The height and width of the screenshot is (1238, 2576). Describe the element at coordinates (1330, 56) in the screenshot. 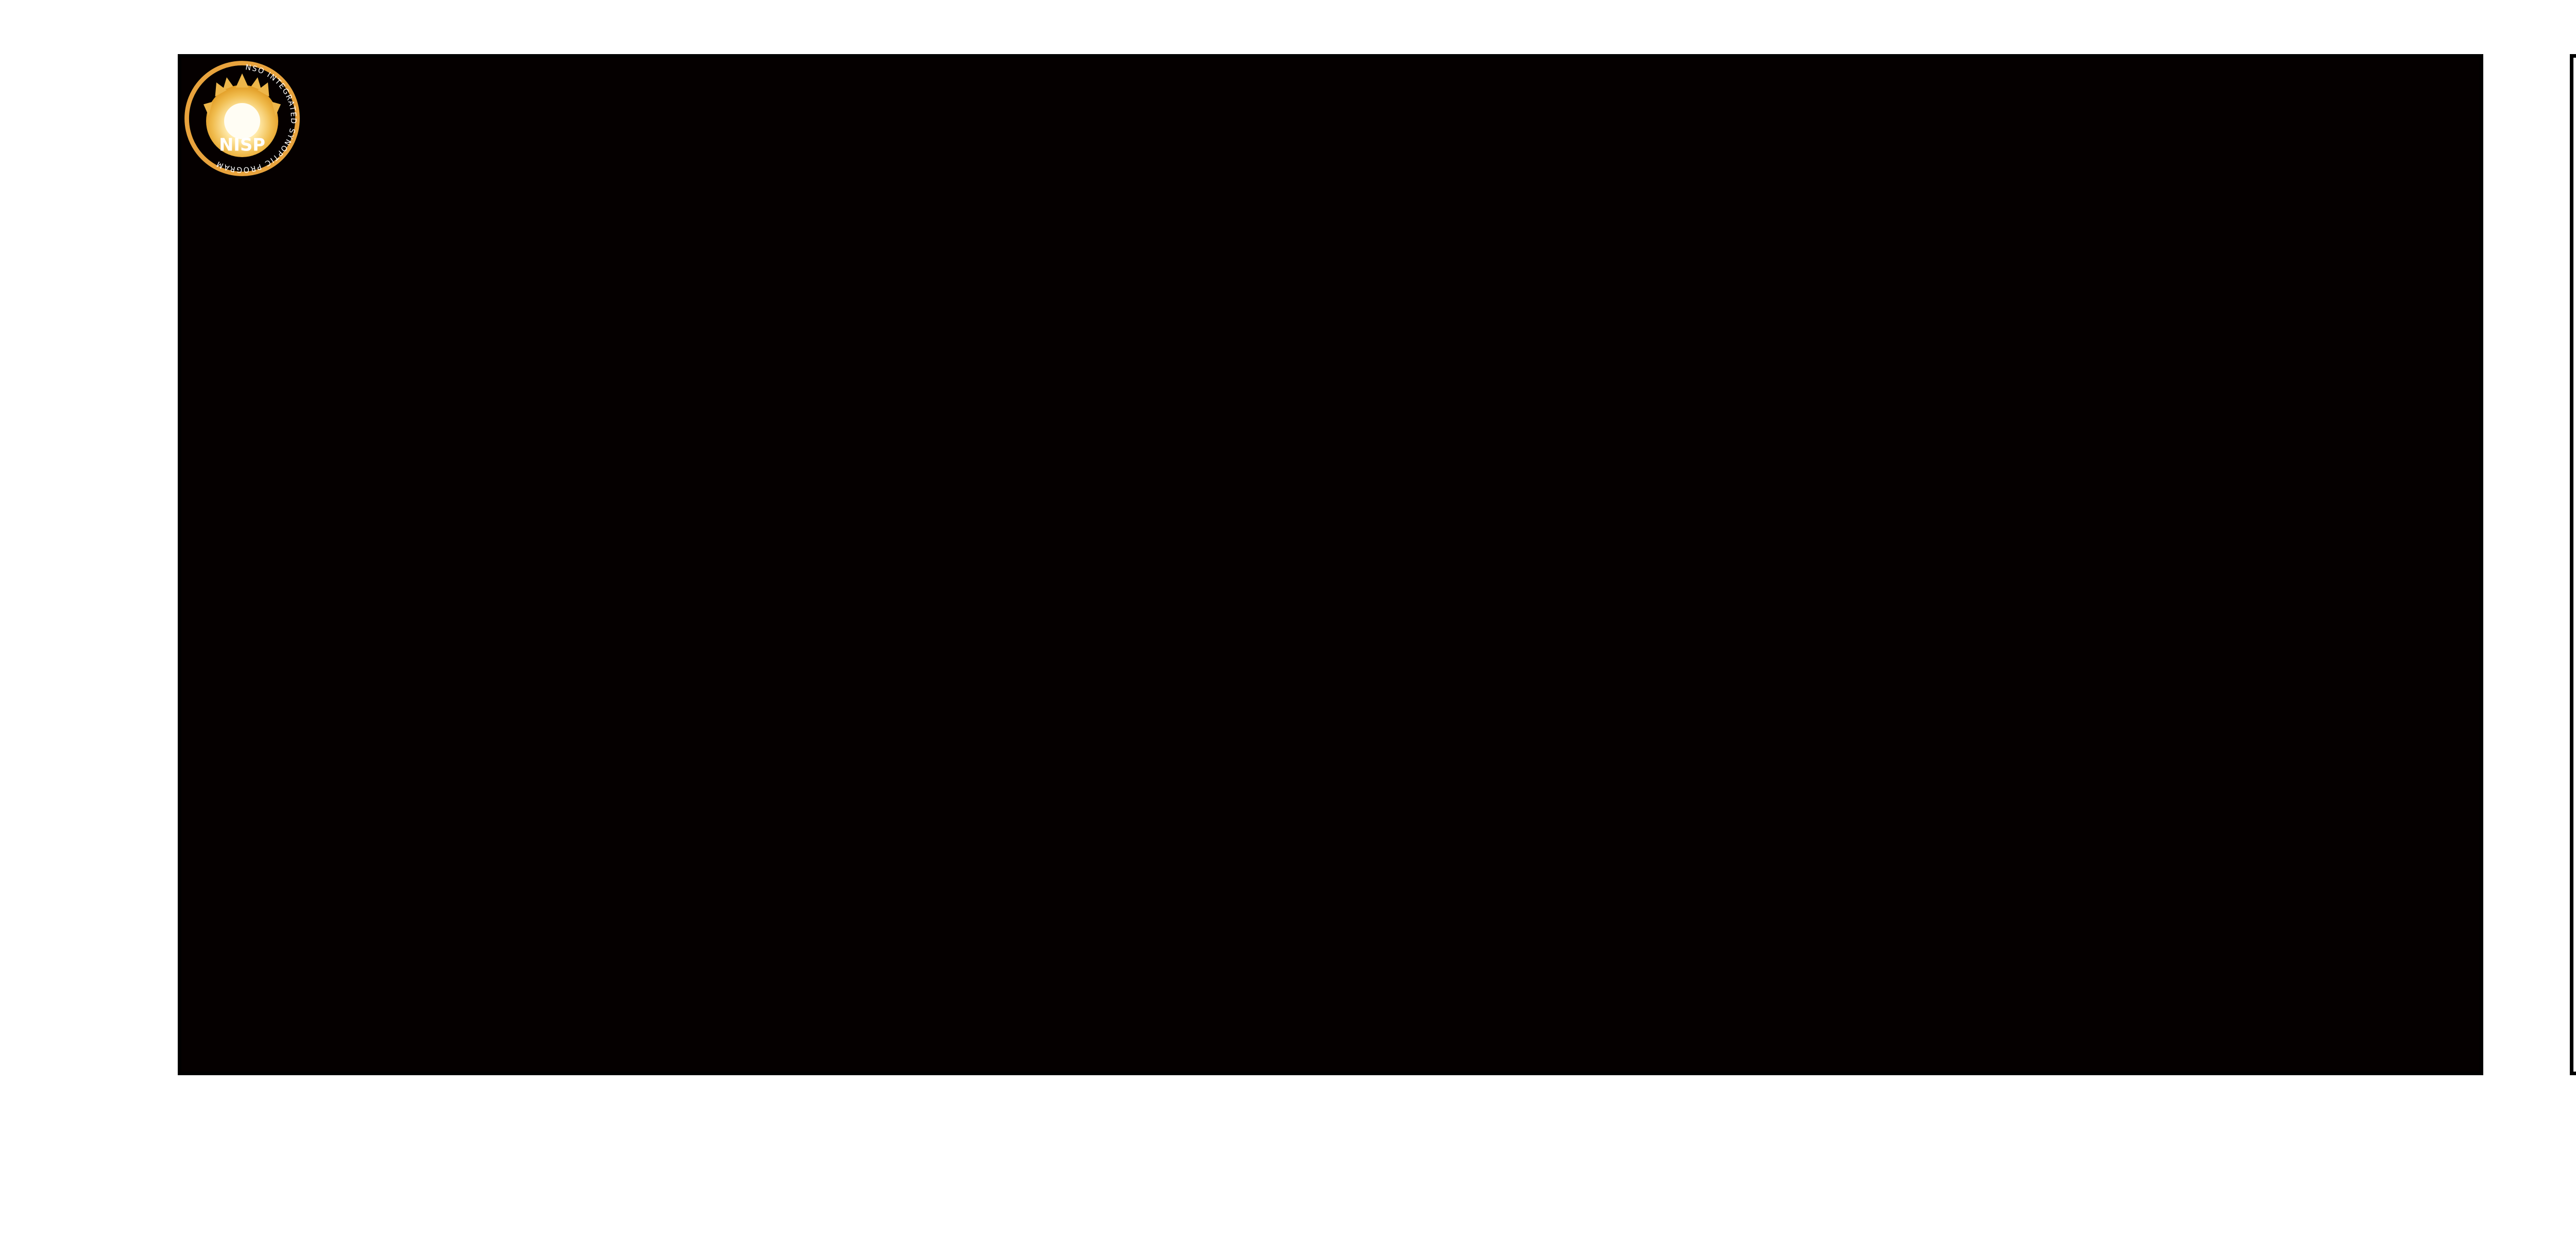

I see `equator-line` at that location.